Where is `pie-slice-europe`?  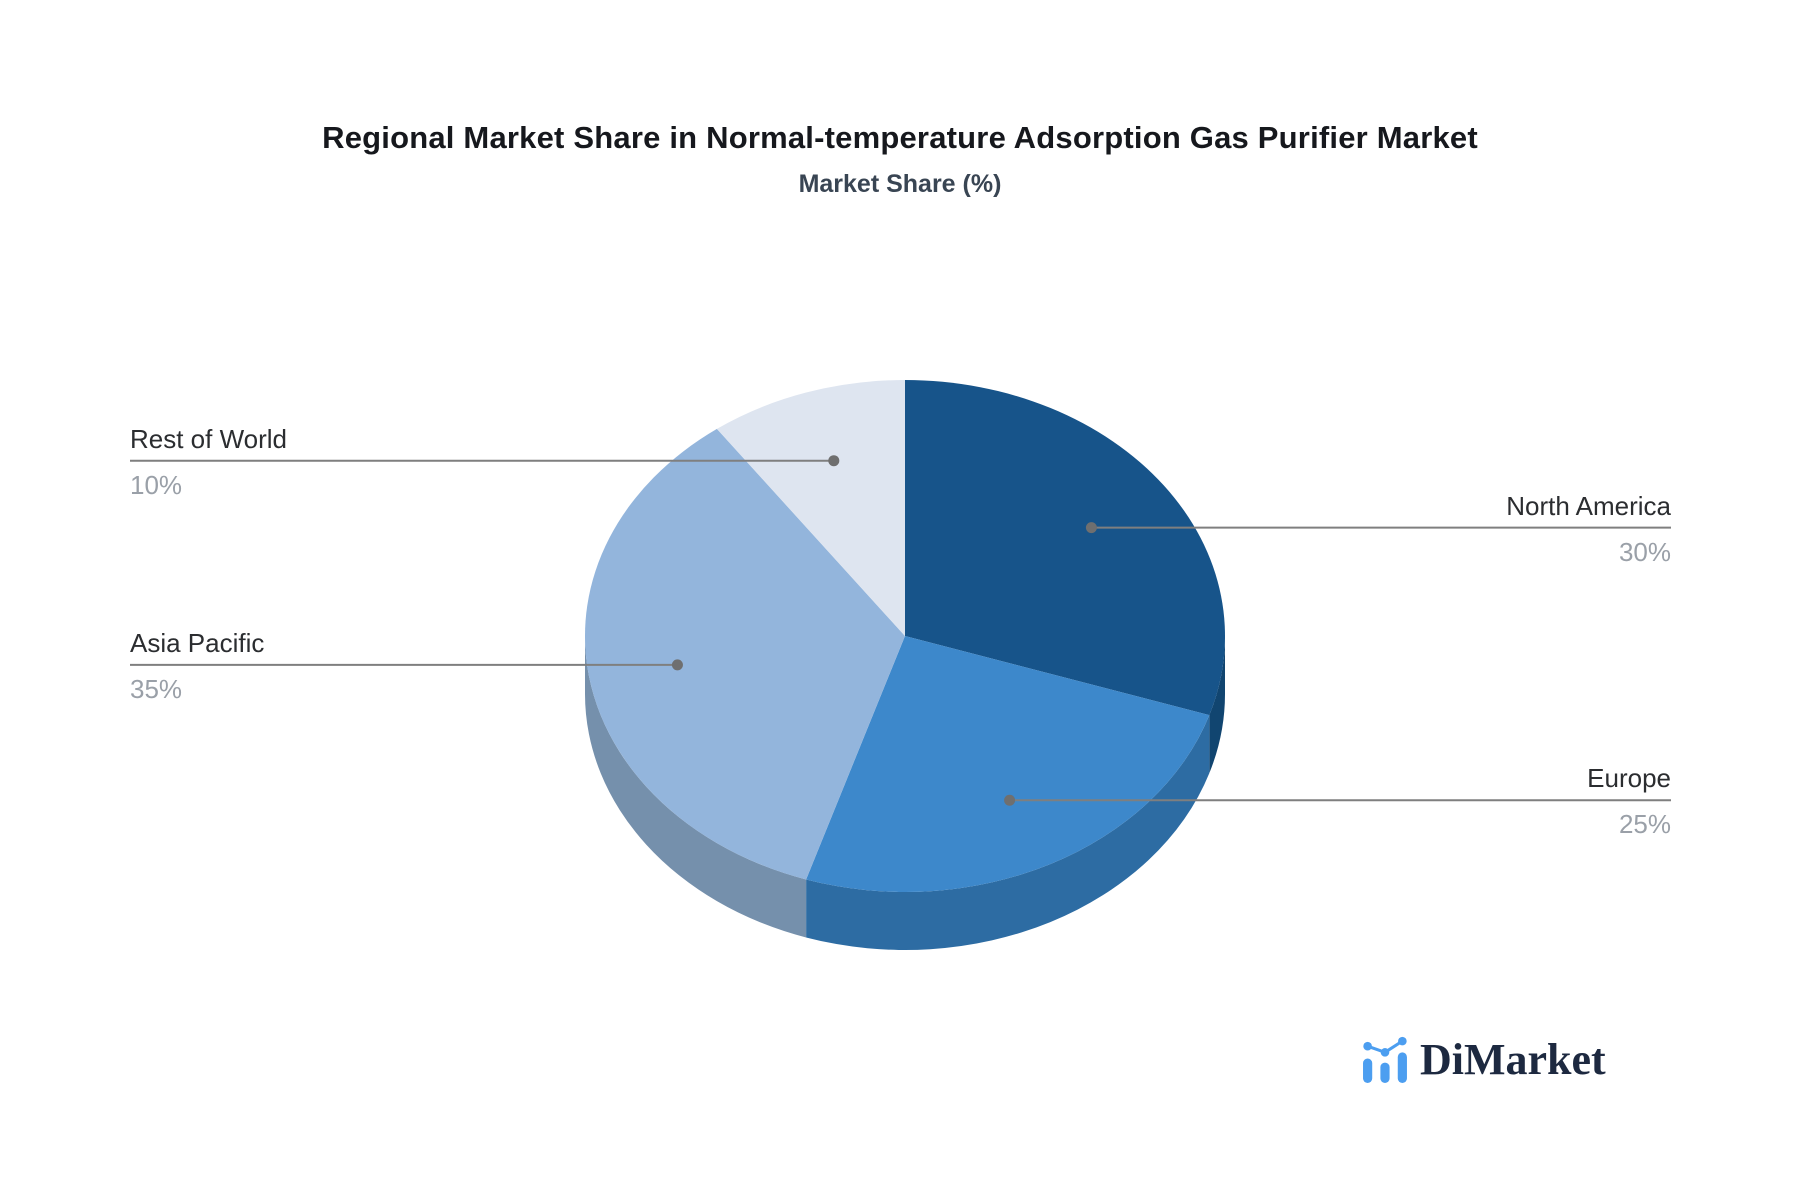 pie-slice-europe is located at coordinates (1008, 764).